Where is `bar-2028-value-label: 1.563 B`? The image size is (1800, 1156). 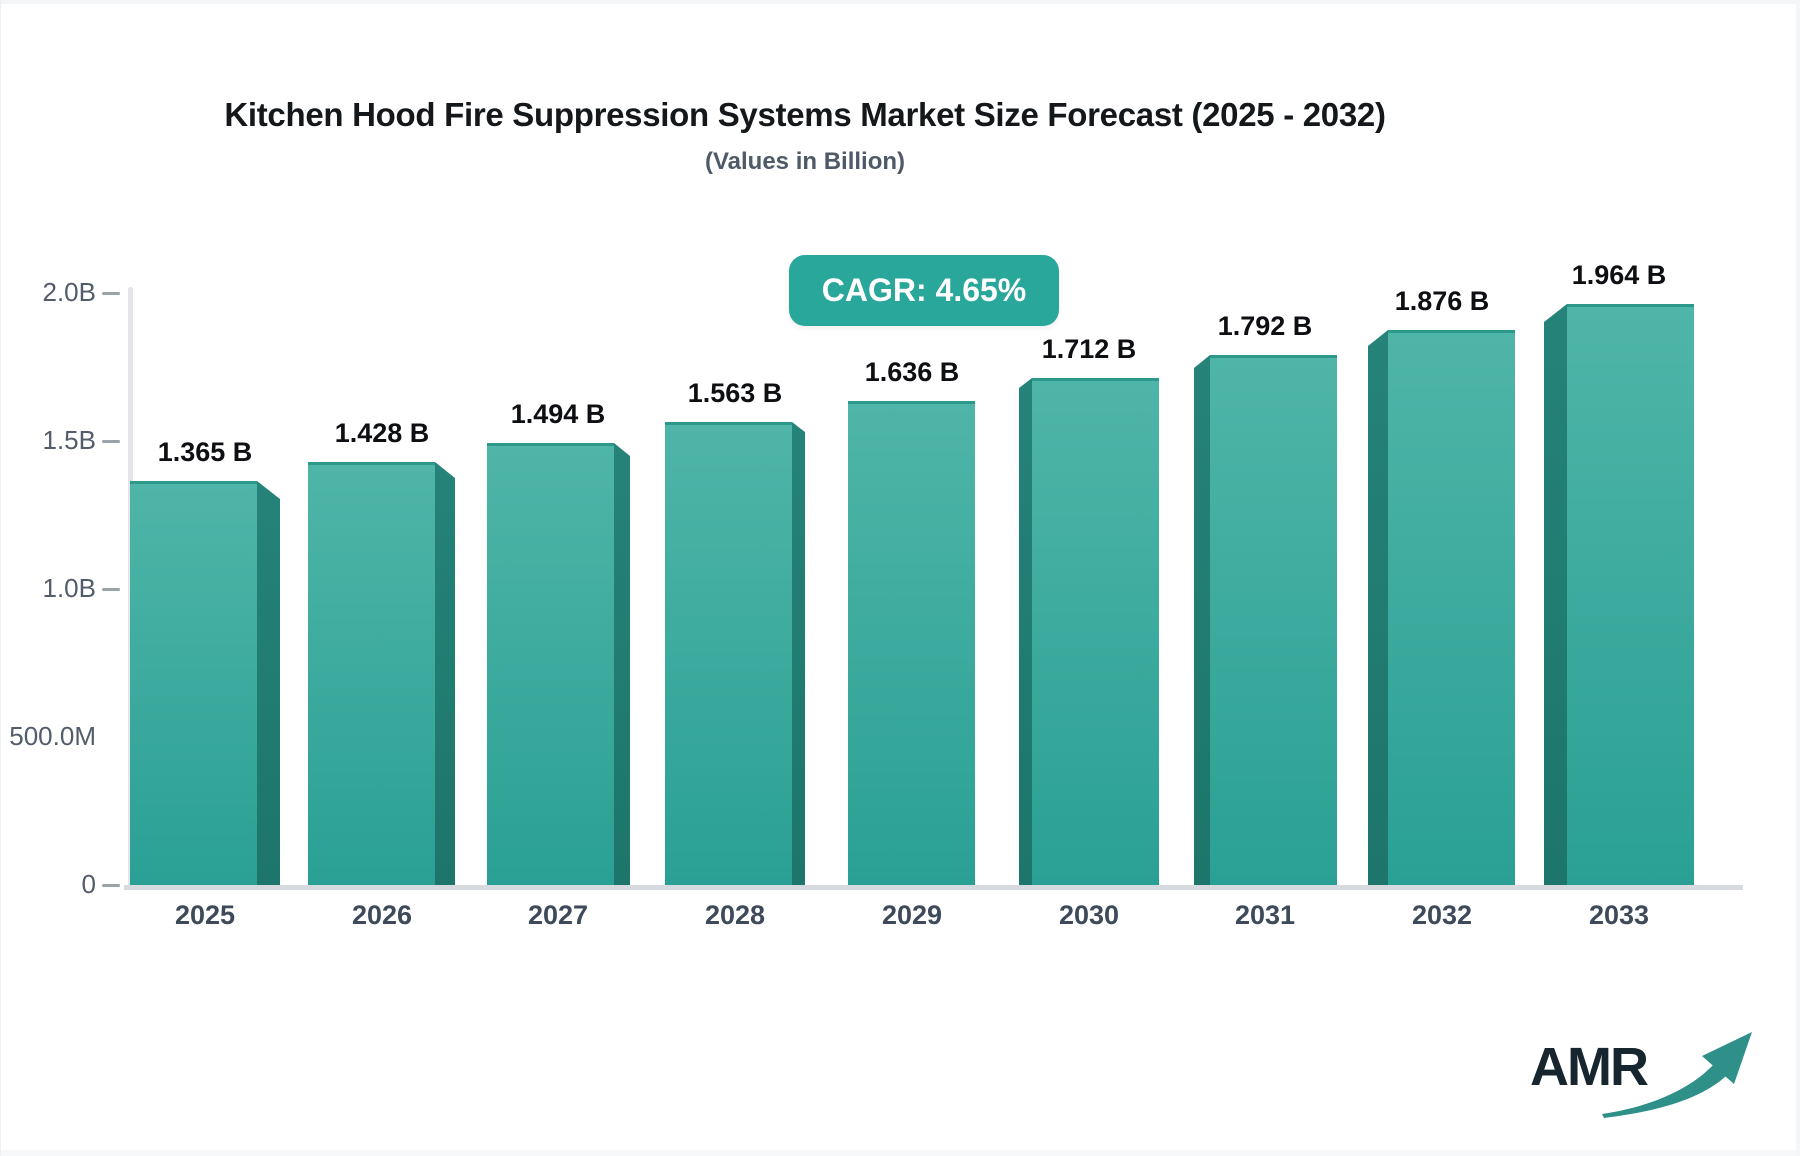 bar-2028-value-label: 1.563 B is located at coordinates (735, 393).